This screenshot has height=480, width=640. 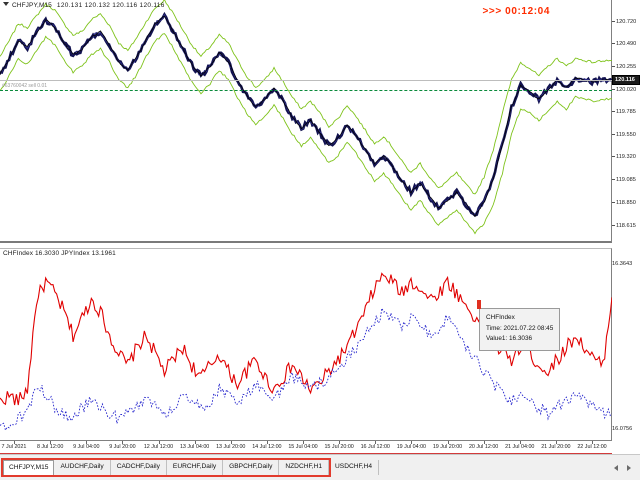 I want to click on price-tick: 119.550, so click(x=626, y=135).